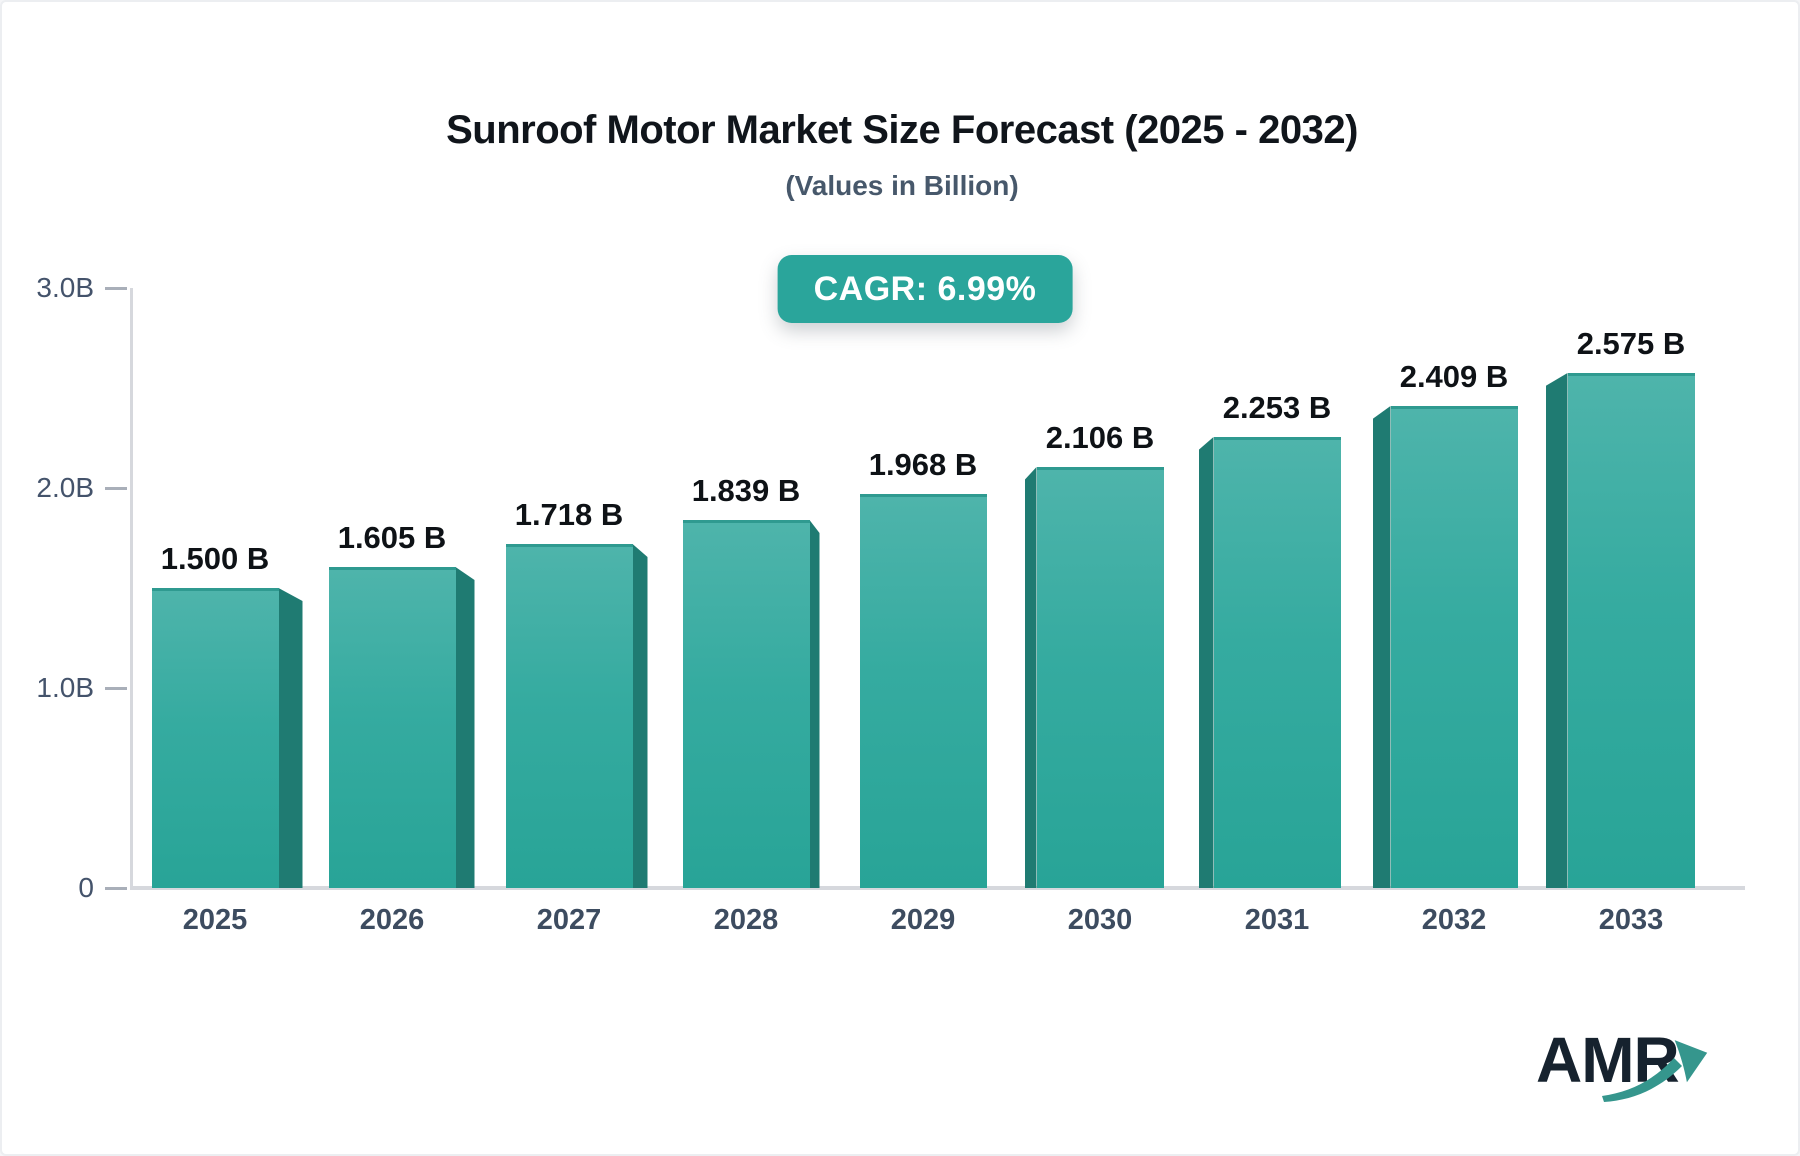 The height and width of the screenshot is (1156, 1800). What do you see at coordinates (65, 687) in the screenshot?
I see `y-tick-label: 1.0B` at bounding box center [65, 687].